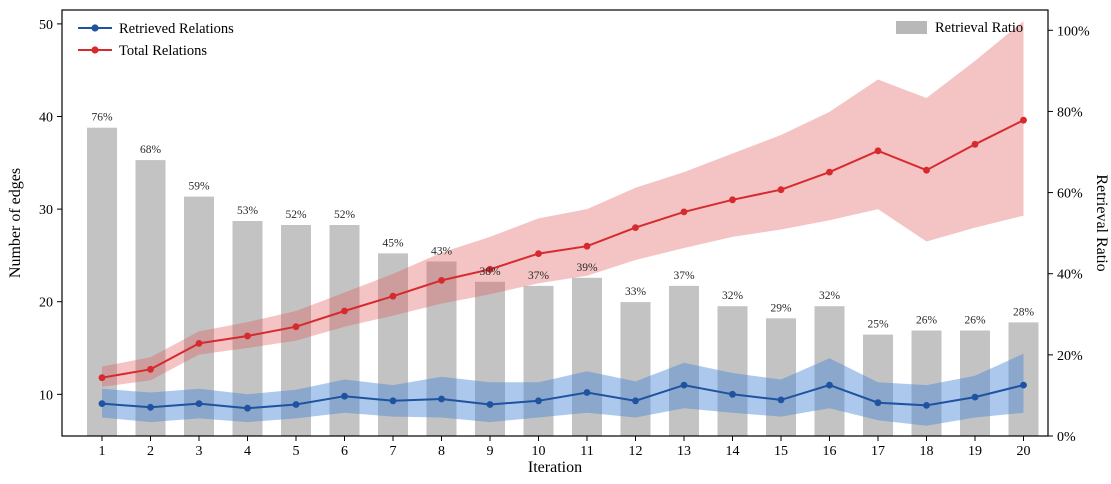 This screenshot has height=484, width=1111. Describe the element at coordinates (975, 451) in the screenshot. I see `x-tick-label: 19` at that location.